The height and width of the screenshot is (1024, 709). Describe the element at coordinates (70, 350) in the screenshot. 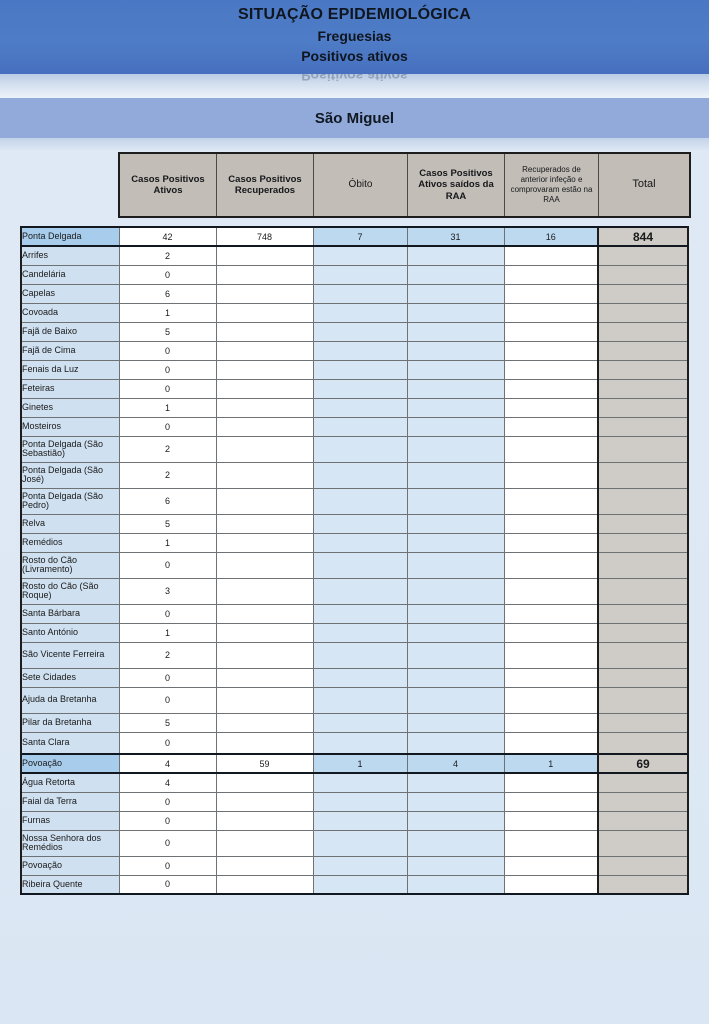

I see `row-label: Fajã de Cima` at that location.